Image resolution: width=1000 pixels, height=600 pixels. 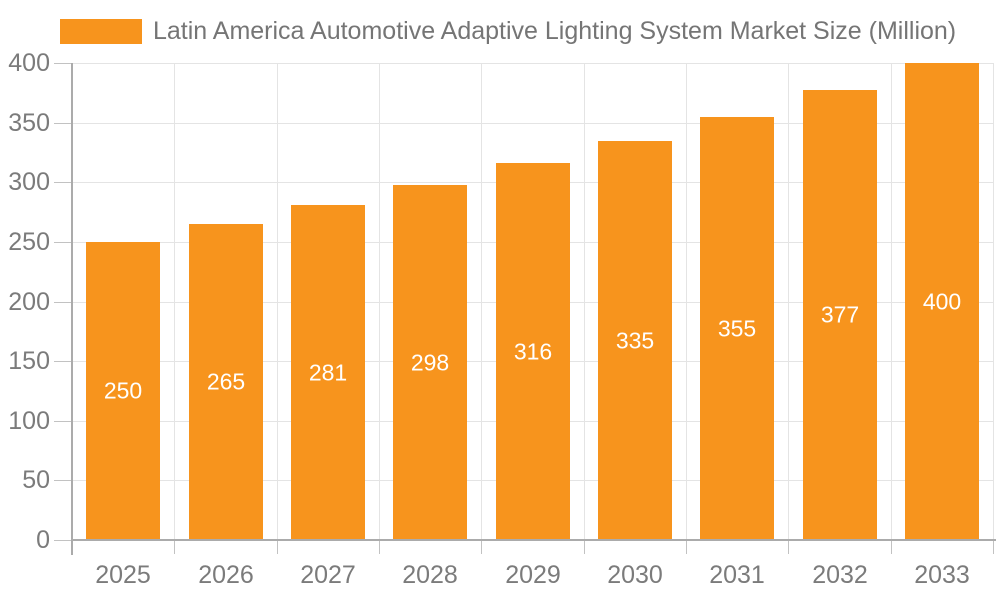 I want to click on bar-value-label: 265, so click(x=226, y=381).